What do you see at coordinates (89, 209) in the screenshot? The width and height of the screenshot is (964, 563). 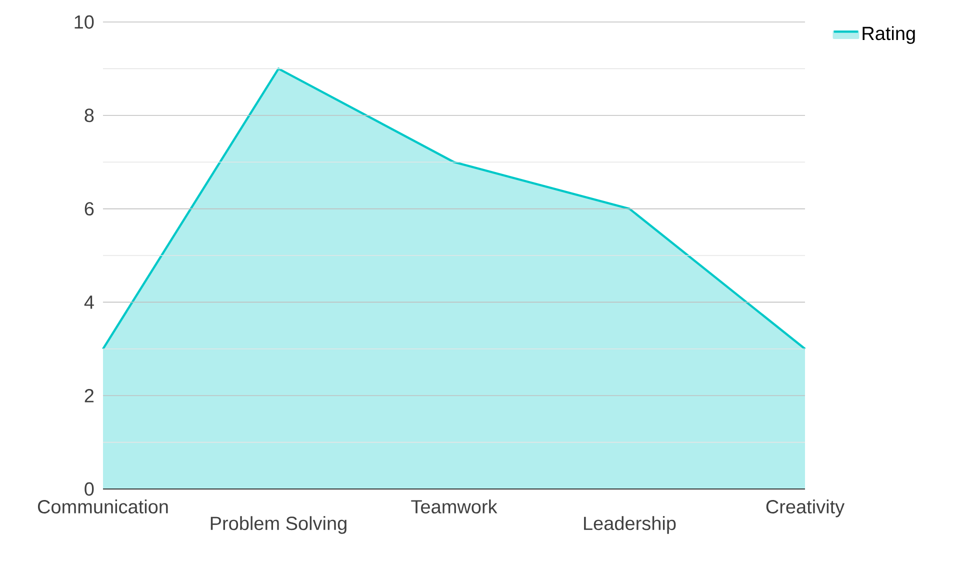 I see `y-tick-label: 6` at bounding box center [89, 209].